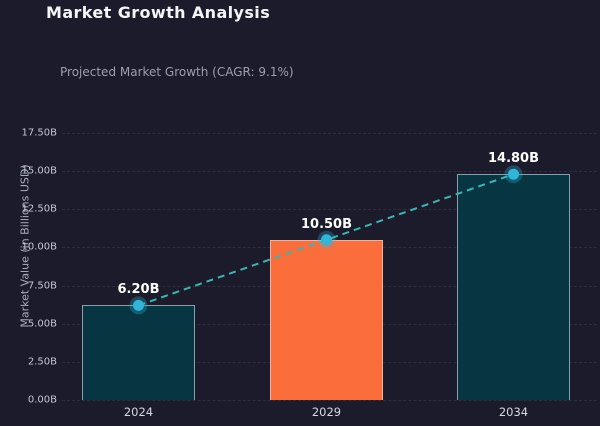  I want to click on x-tick-label: 2029, so click(326, 412).